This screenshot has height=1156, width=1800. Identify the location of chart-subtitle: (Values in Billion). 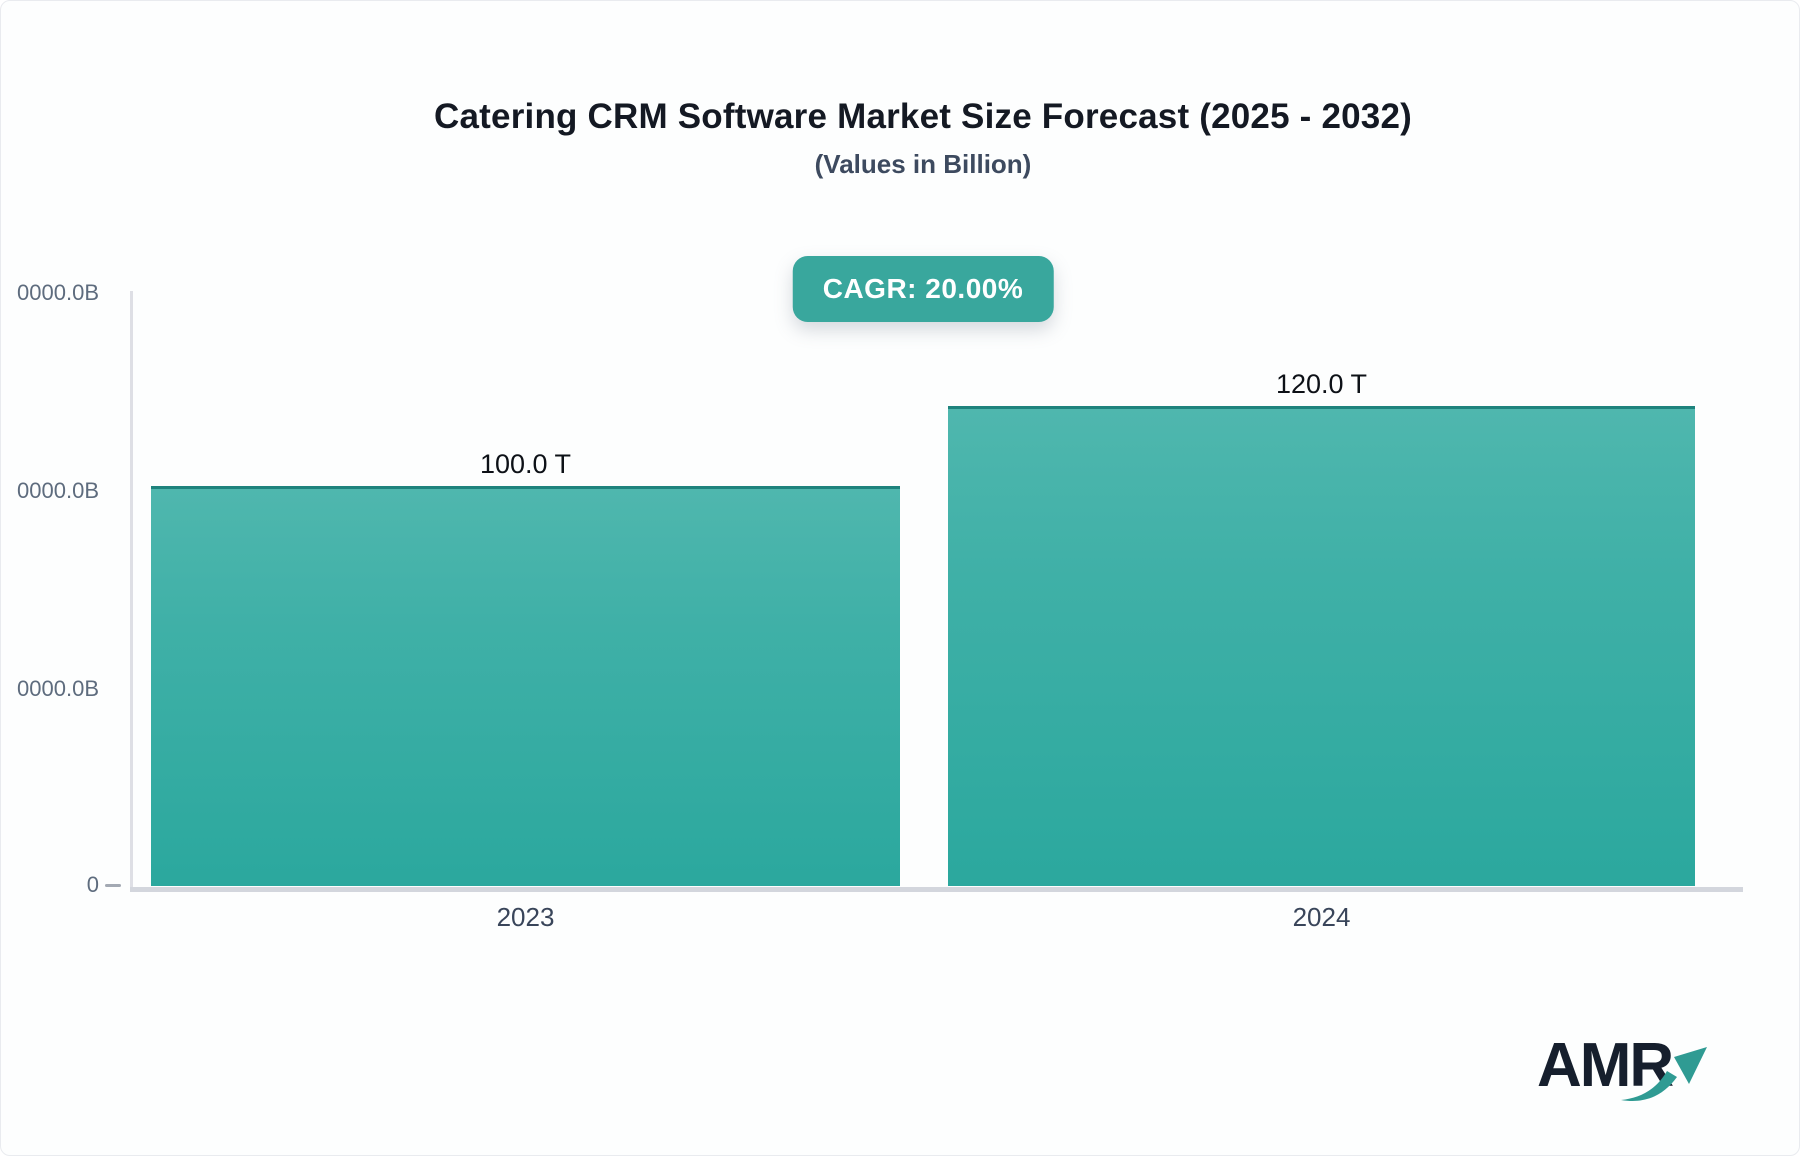
(923, 164).